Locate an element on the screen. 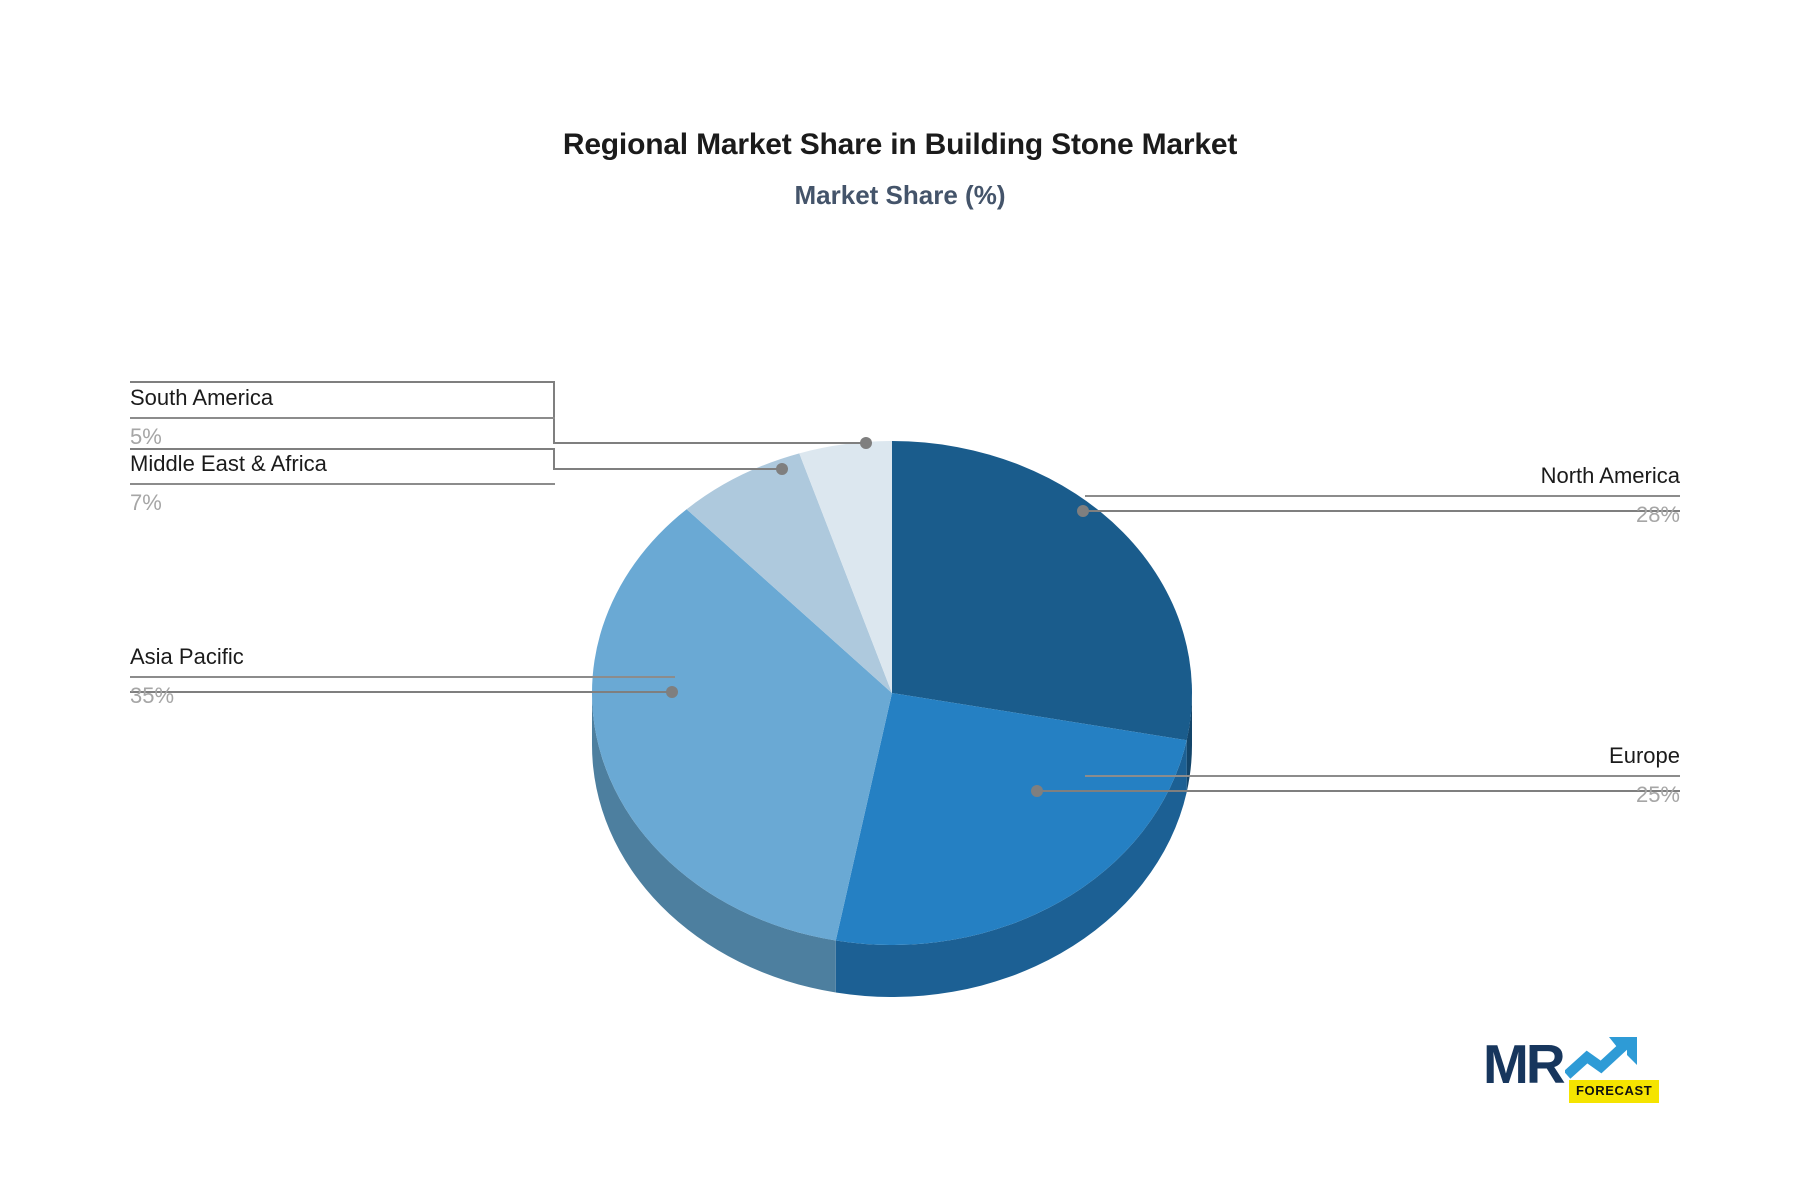  leader-dot-europe is located at coordinates (1037, 791).